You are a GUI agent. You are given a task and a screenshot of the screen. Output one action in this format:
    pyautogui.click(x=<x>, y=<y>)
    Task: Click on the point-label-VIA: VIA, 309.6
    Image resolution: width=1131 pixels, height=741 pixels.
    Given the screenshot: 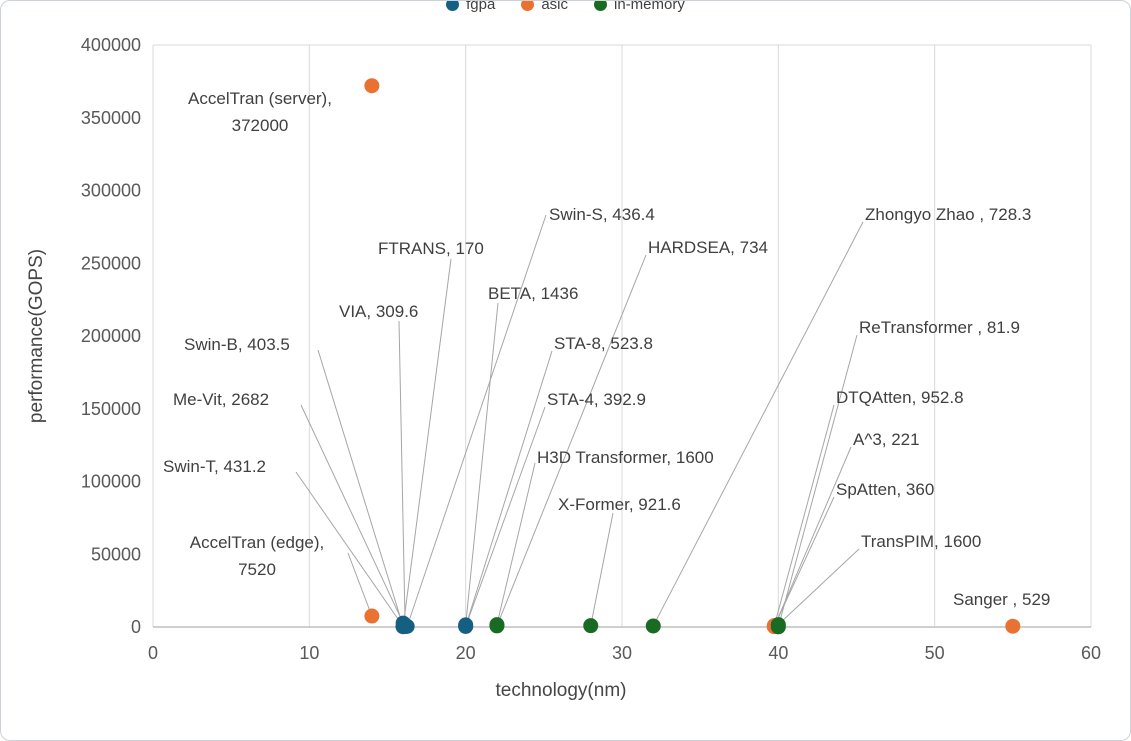 What is the action you would take?
    pyautogui.click(x=379, y=311)
    